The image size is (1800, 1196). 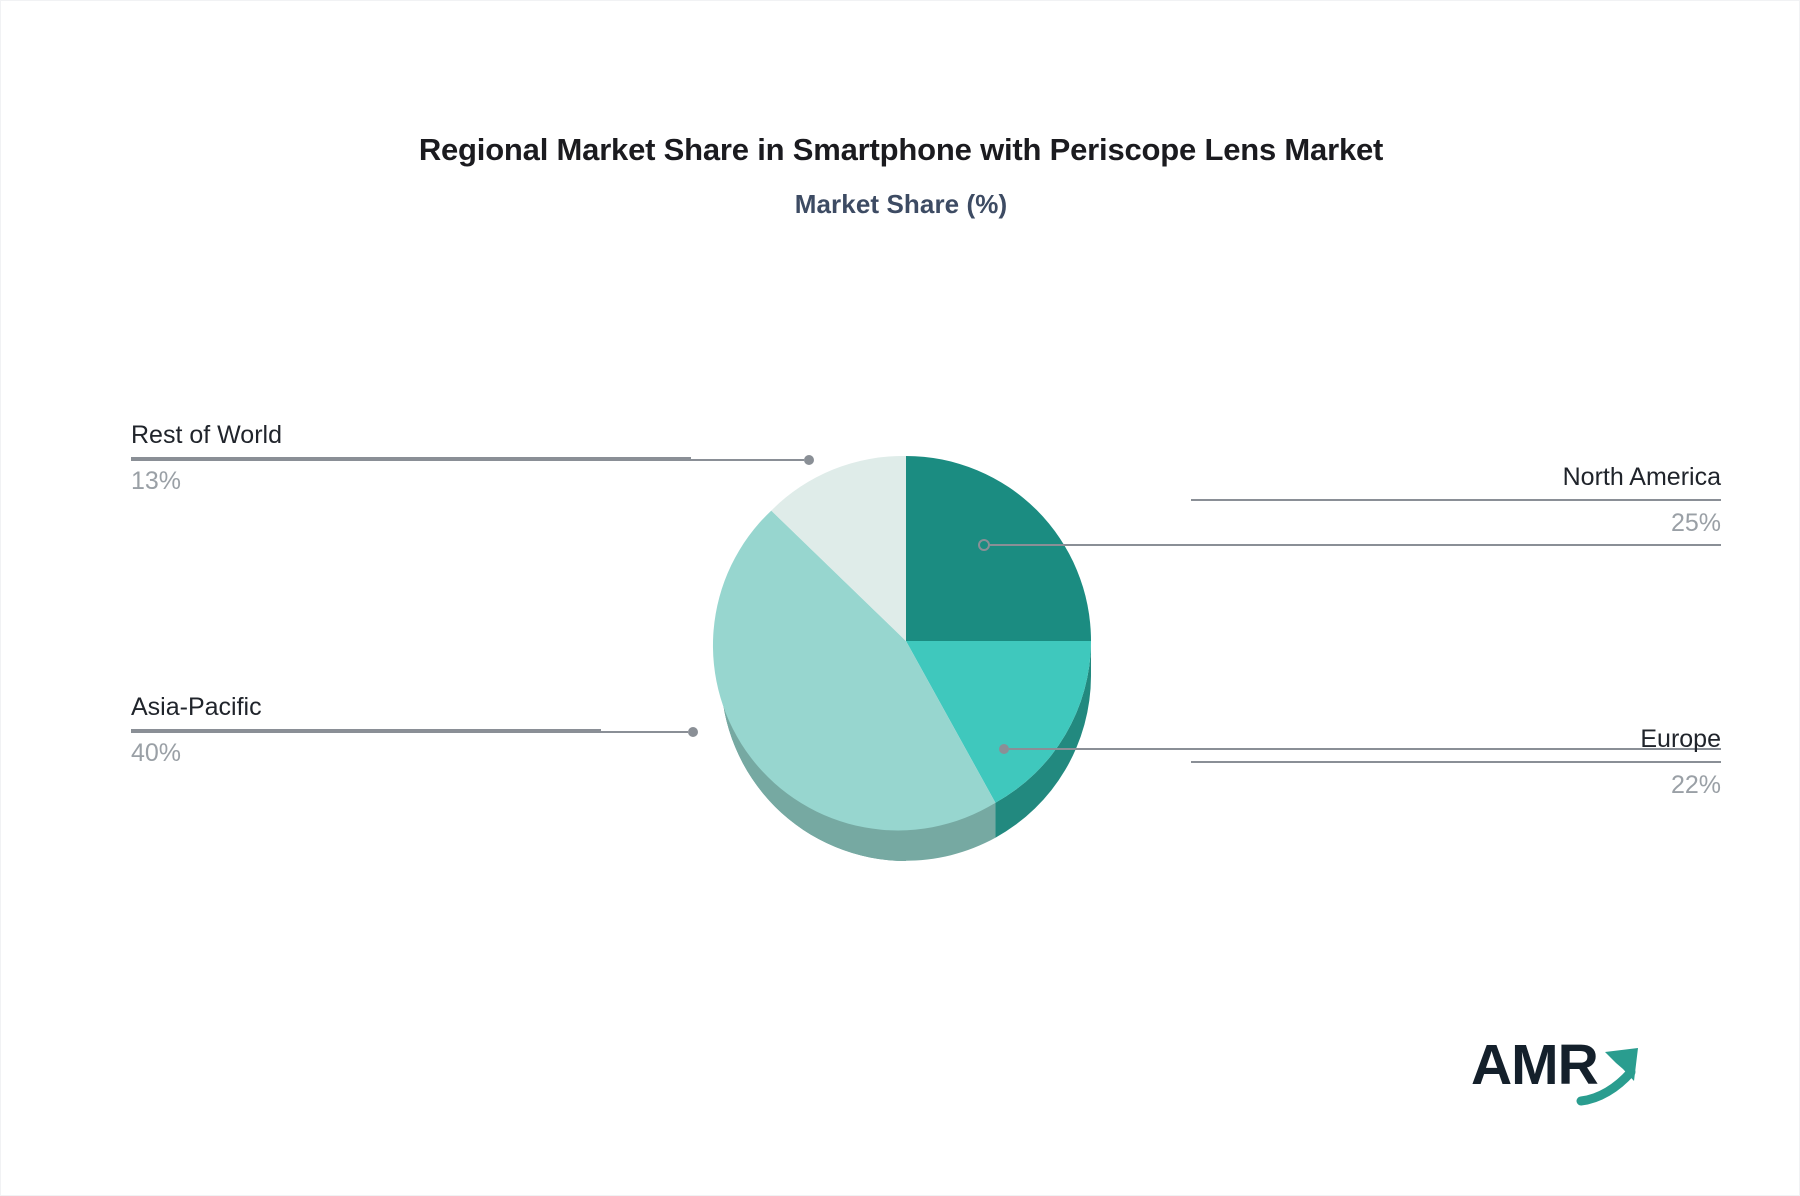 What do you see at coordinates (1695, 785) in the screenshot?
I see `callout-value-europe: 22%` at bounding box center [1695, 785].